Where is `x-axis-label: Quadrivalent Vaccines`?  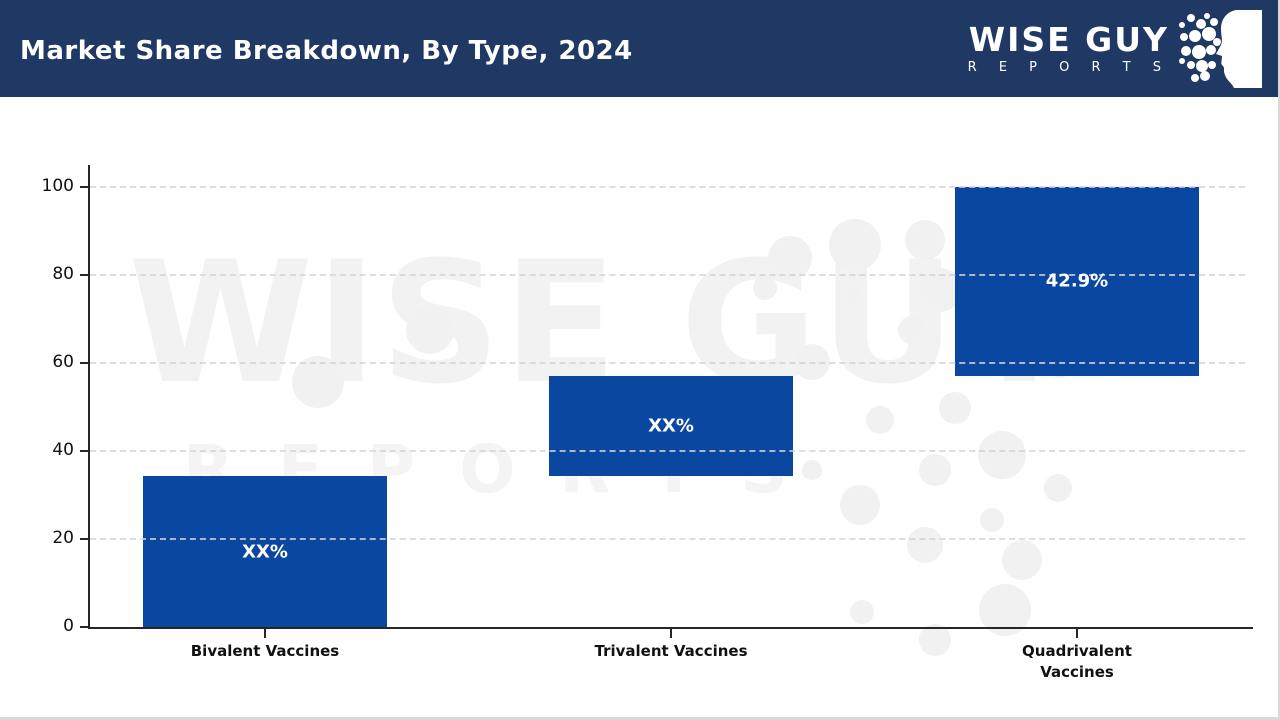
x-axis-label: Quadrivalent Vaccines is located at coordinates (1077, 661).